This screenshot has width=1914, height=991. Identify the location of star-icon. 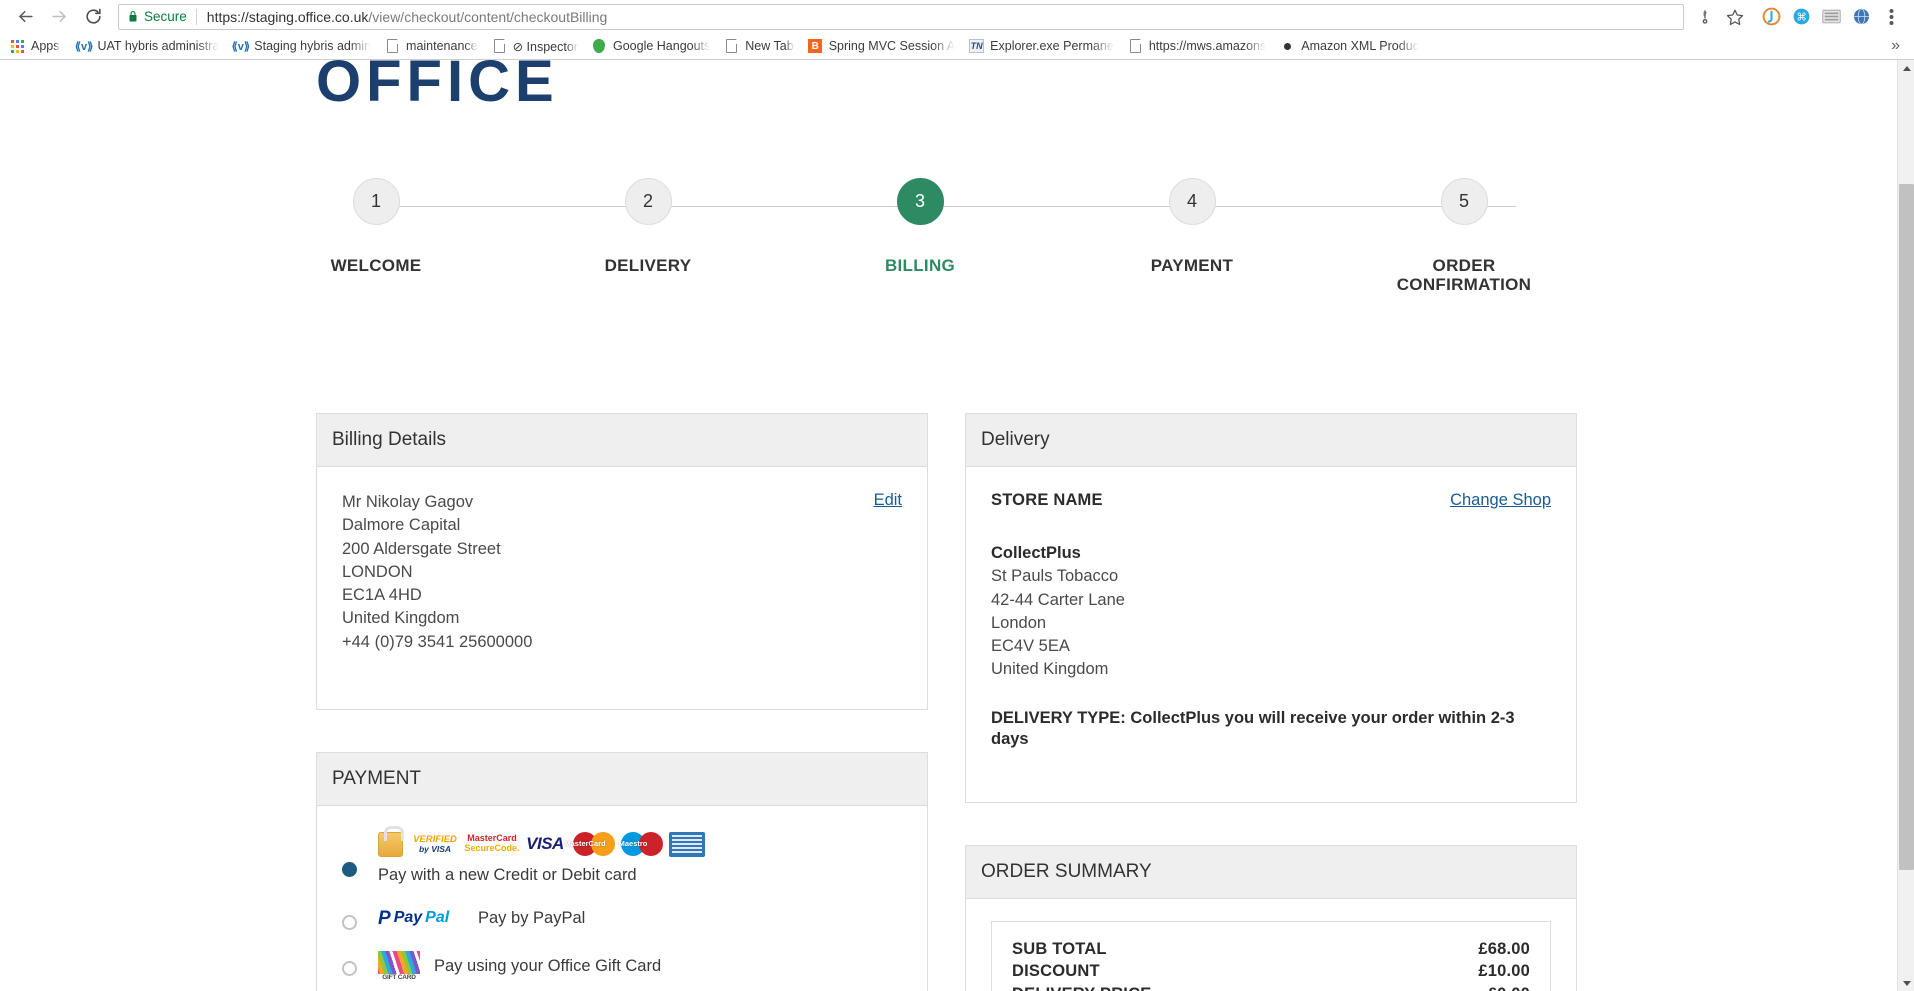
(1735, 17).